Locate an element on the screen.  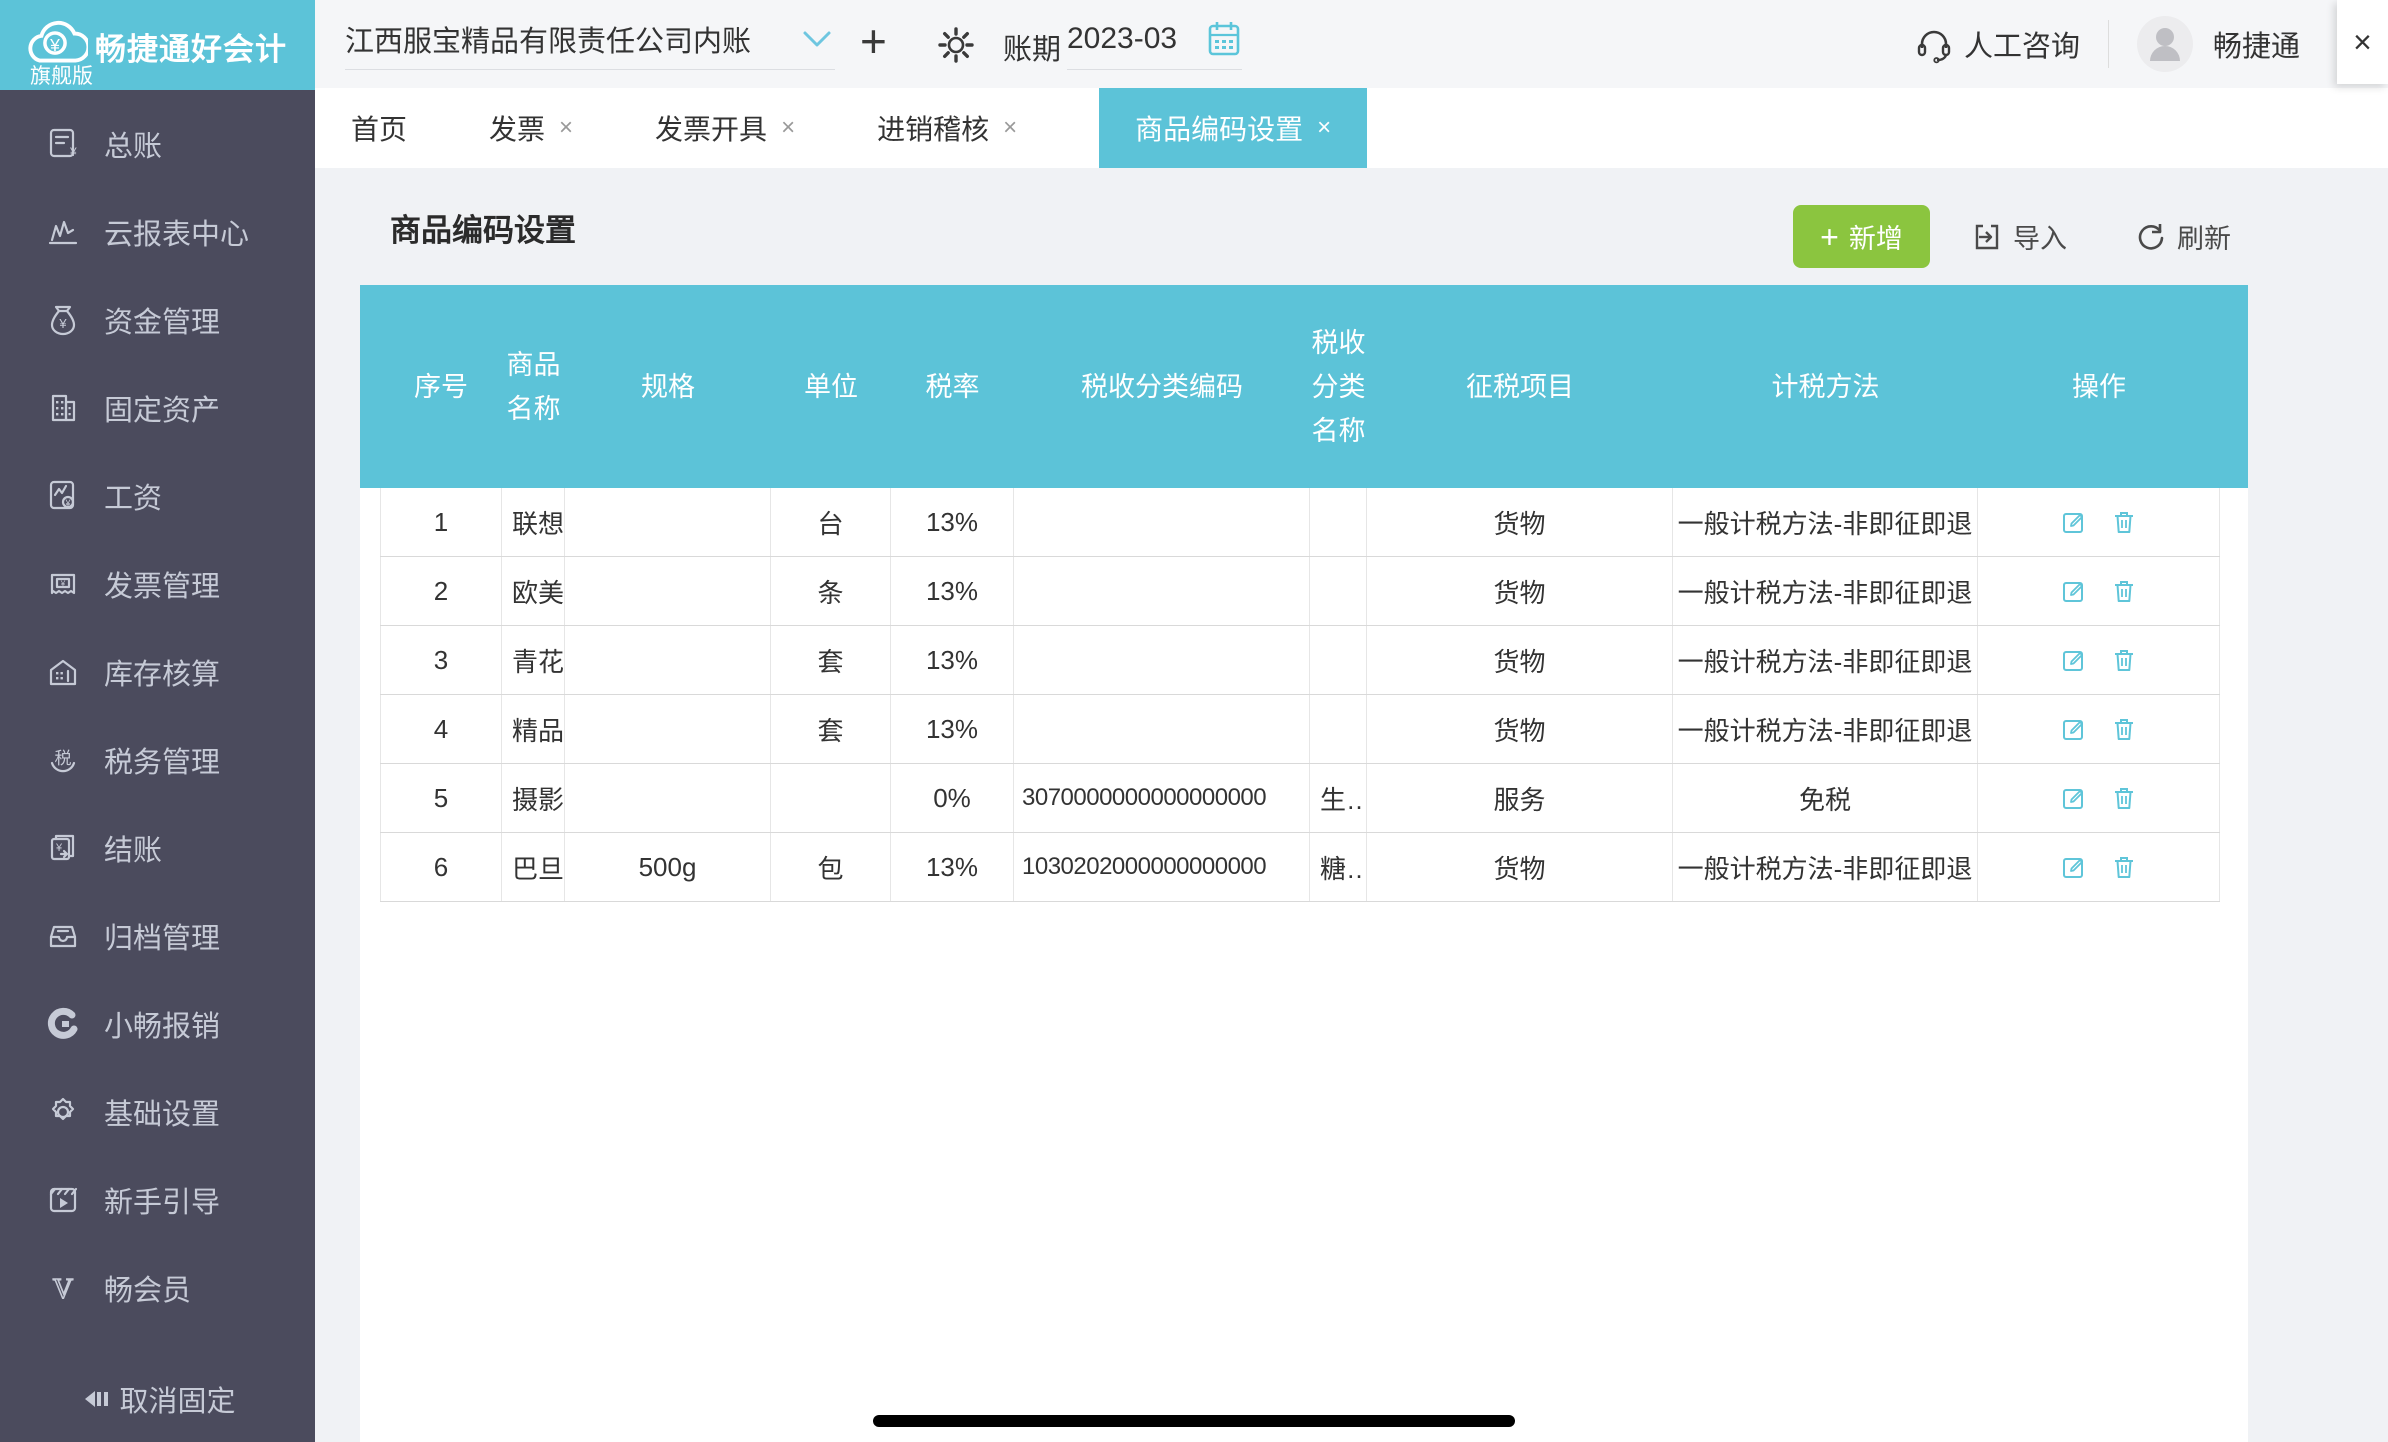
cell-rate: 13% is located at coordinates (952, 522).